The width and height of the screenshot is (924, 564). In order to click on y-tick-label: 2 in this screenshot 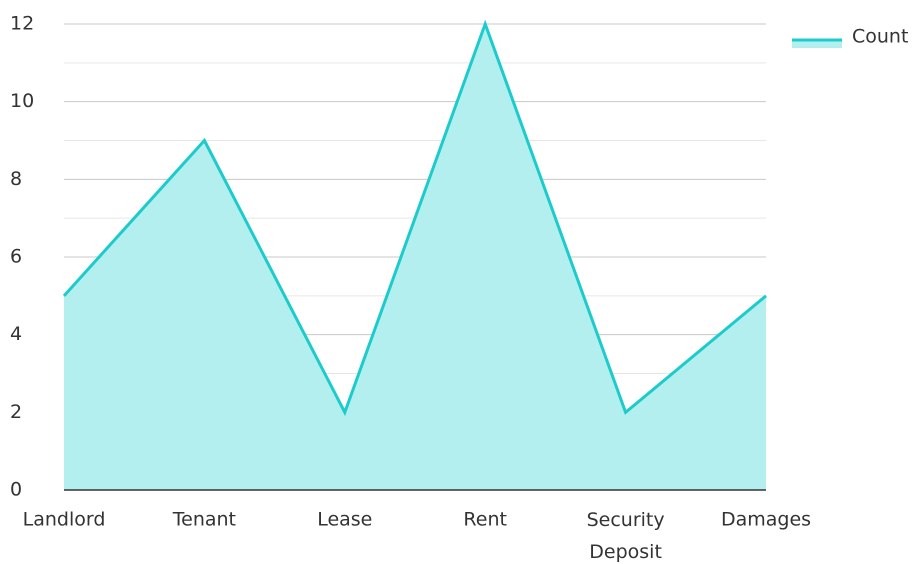, I will do `click(16, 412)`.